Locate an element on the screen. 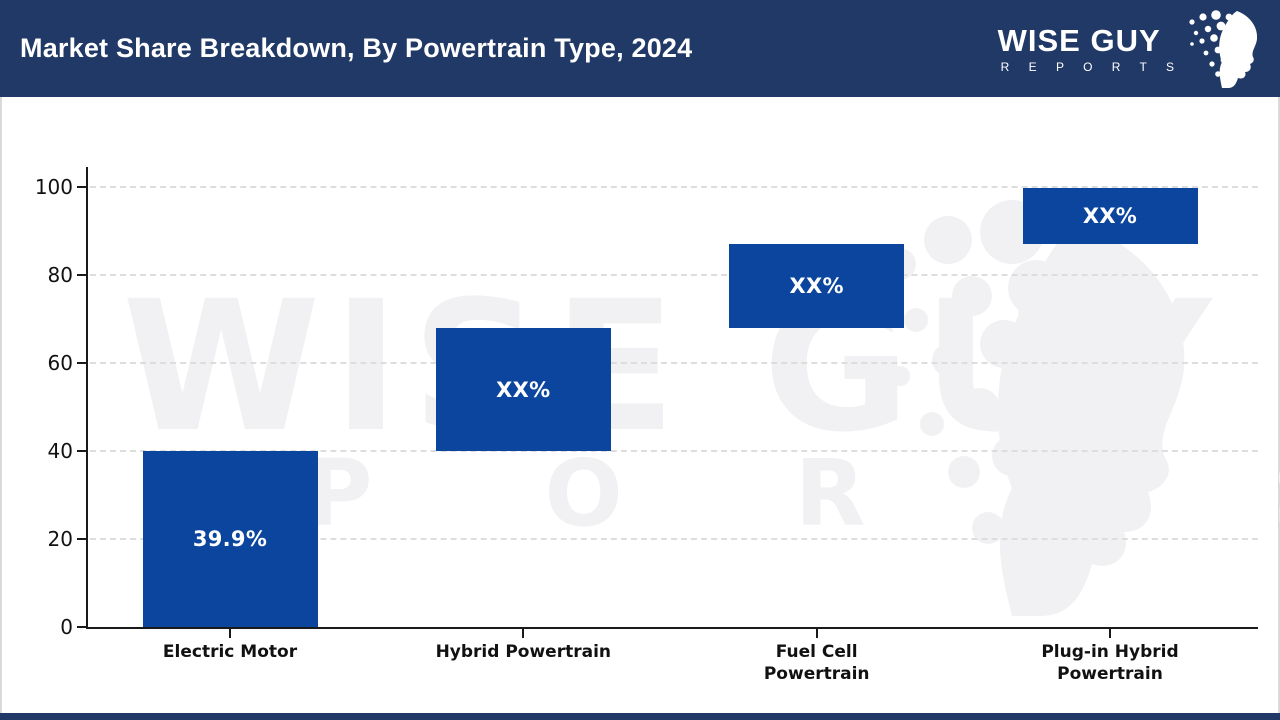  brand-logo: WISE GUY R E P O R T S is located at coordinates (1131, 49).